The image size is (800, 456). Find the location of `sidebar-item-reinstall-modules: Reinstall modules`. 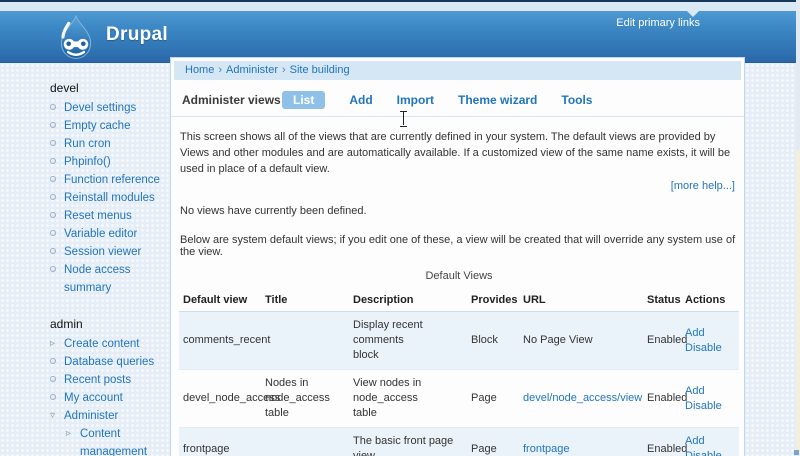

sidebar-item-reinstall-modules: Reinstall modules is located at coordinates (107, 198).